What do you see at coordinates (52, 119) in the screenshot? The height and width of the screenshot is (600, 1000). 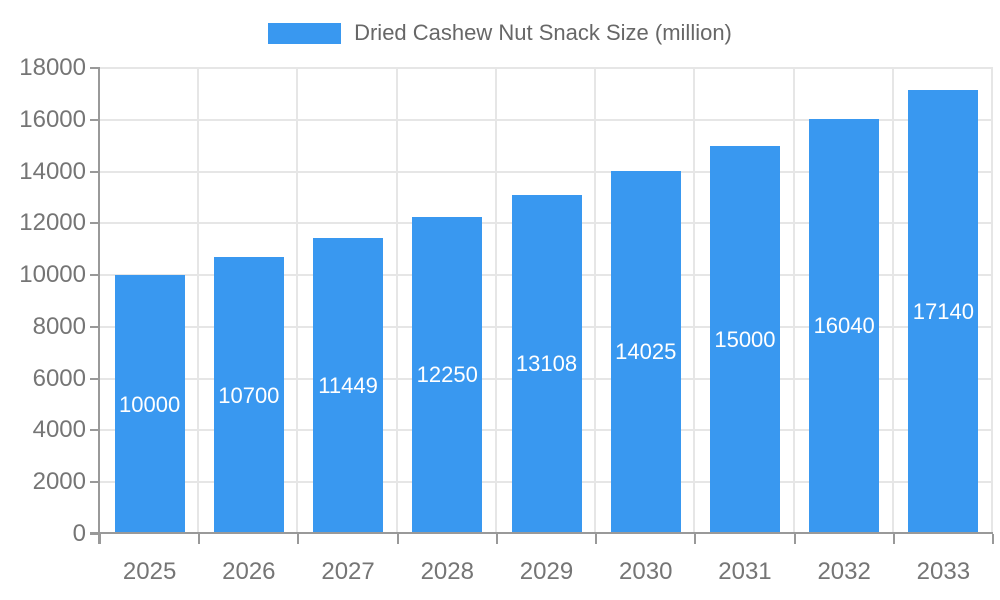 I see `y-axis-tick-label: 16000` at bounding box center [52, 119].